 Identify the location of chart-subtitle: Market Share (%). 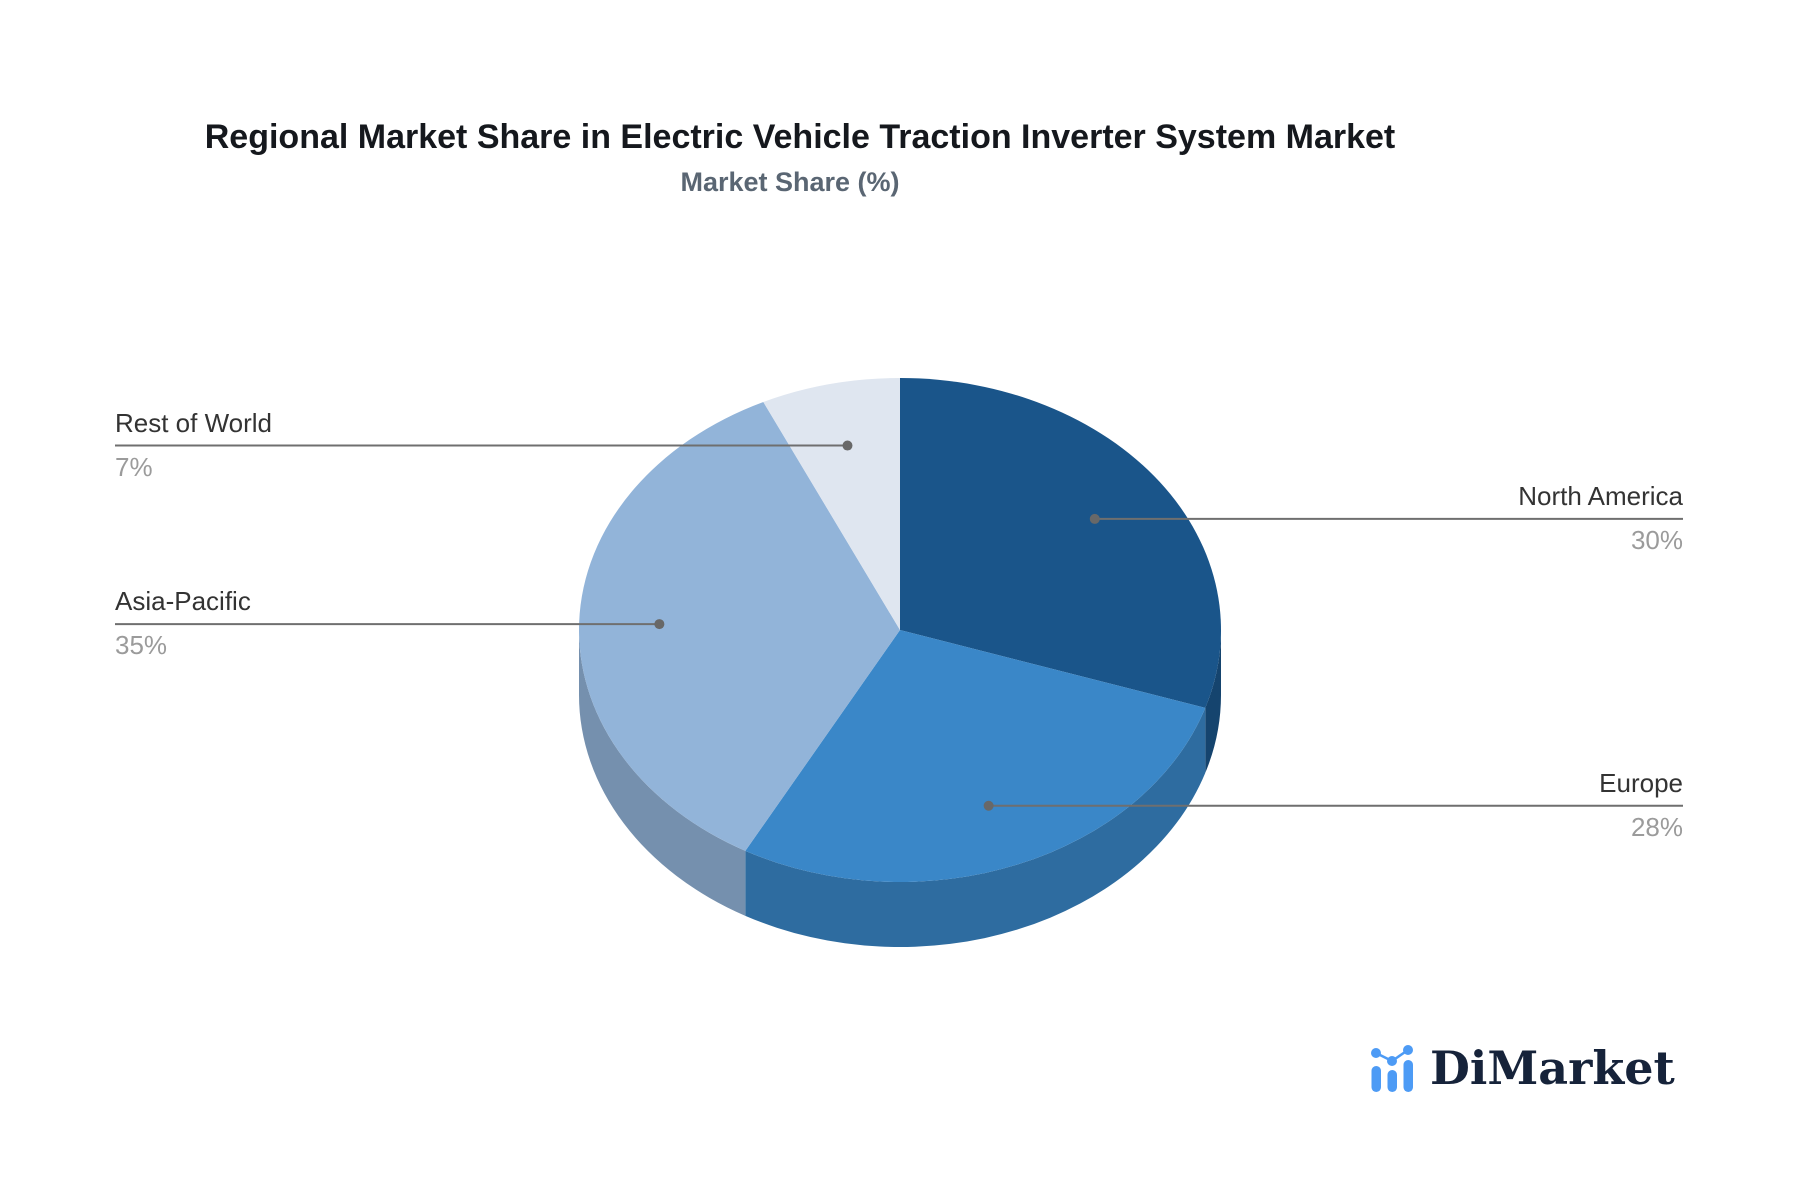
(790, 182).